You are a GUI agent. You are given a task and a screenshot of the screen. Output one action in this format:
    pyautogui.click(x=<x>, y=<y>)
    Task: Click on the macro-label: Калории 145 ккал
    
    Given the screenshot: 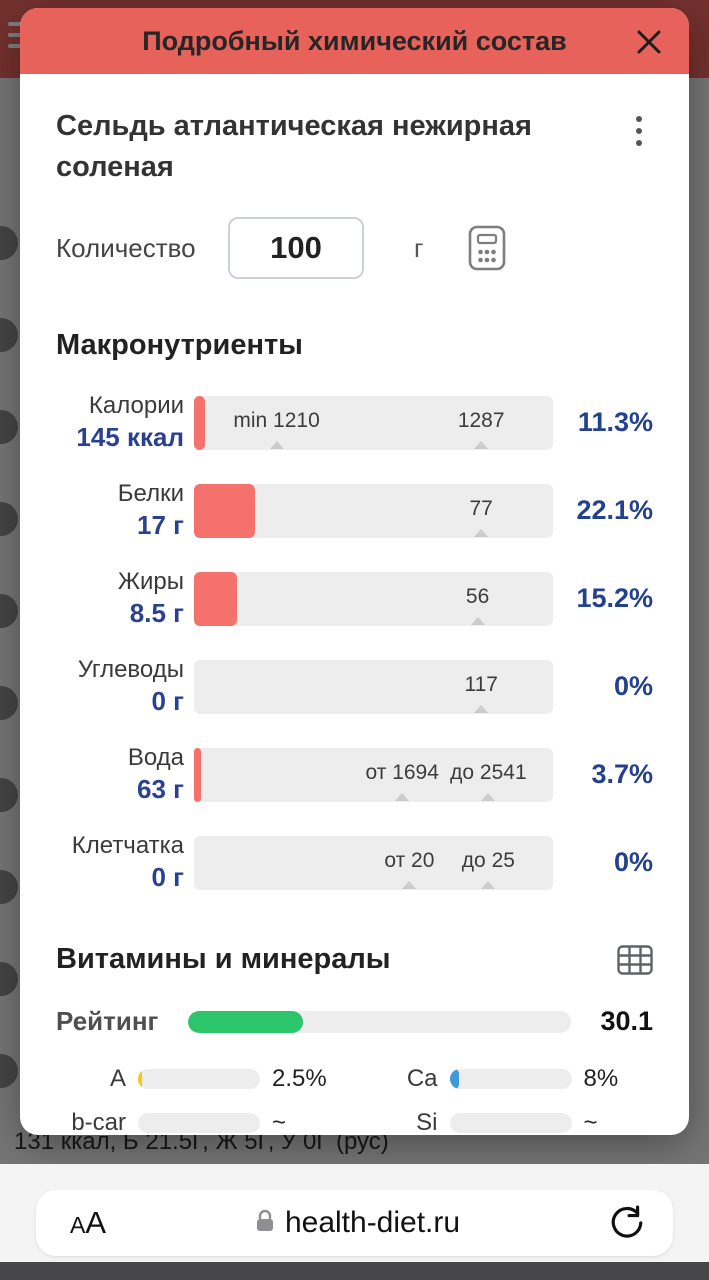 What is the action you would take?
    pyautogui.click(x=120, y=422)
    